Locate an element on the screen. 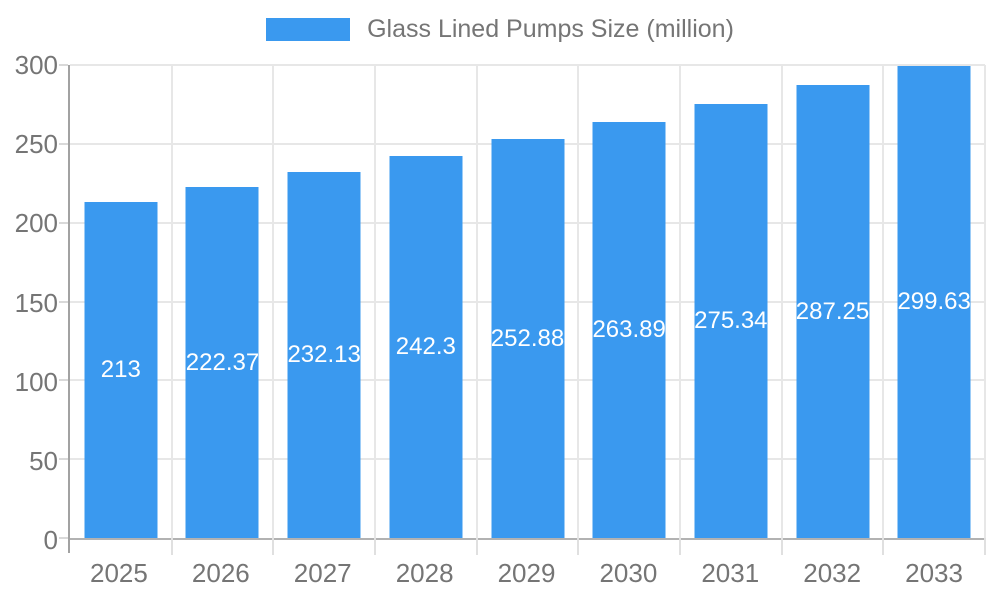  bar-2028: 242.3 is located at coordinates (426, 346).